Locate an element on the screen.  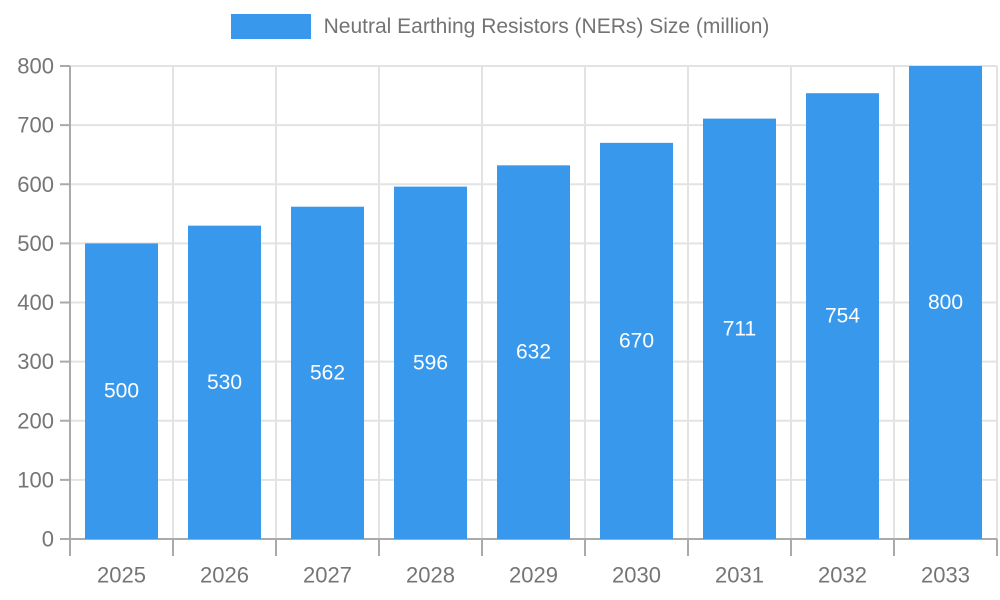
x-tick-label: 2030 is located at coordinates (636, 575).